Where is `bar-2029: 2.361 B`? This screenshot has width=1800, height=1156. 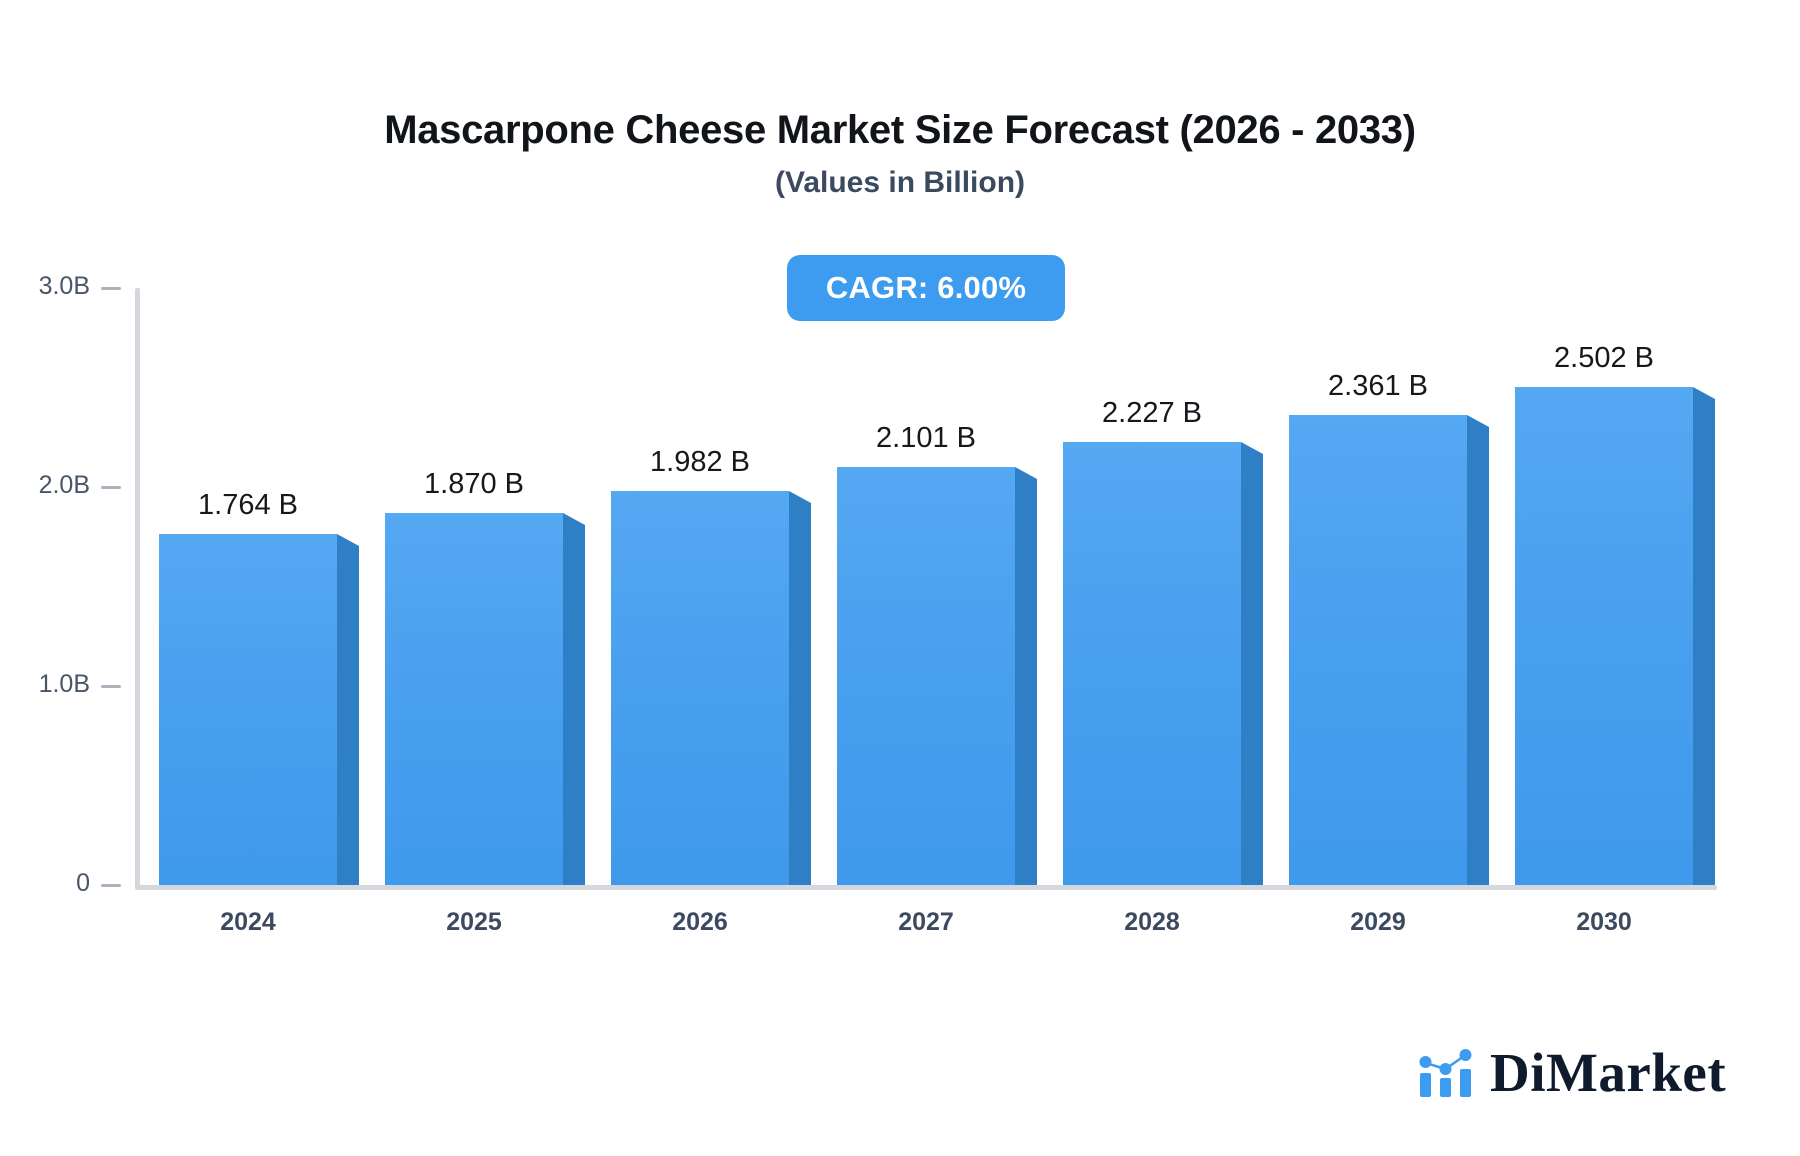
bar-2029: 2.361 B is located at coordinates (1389, 627).